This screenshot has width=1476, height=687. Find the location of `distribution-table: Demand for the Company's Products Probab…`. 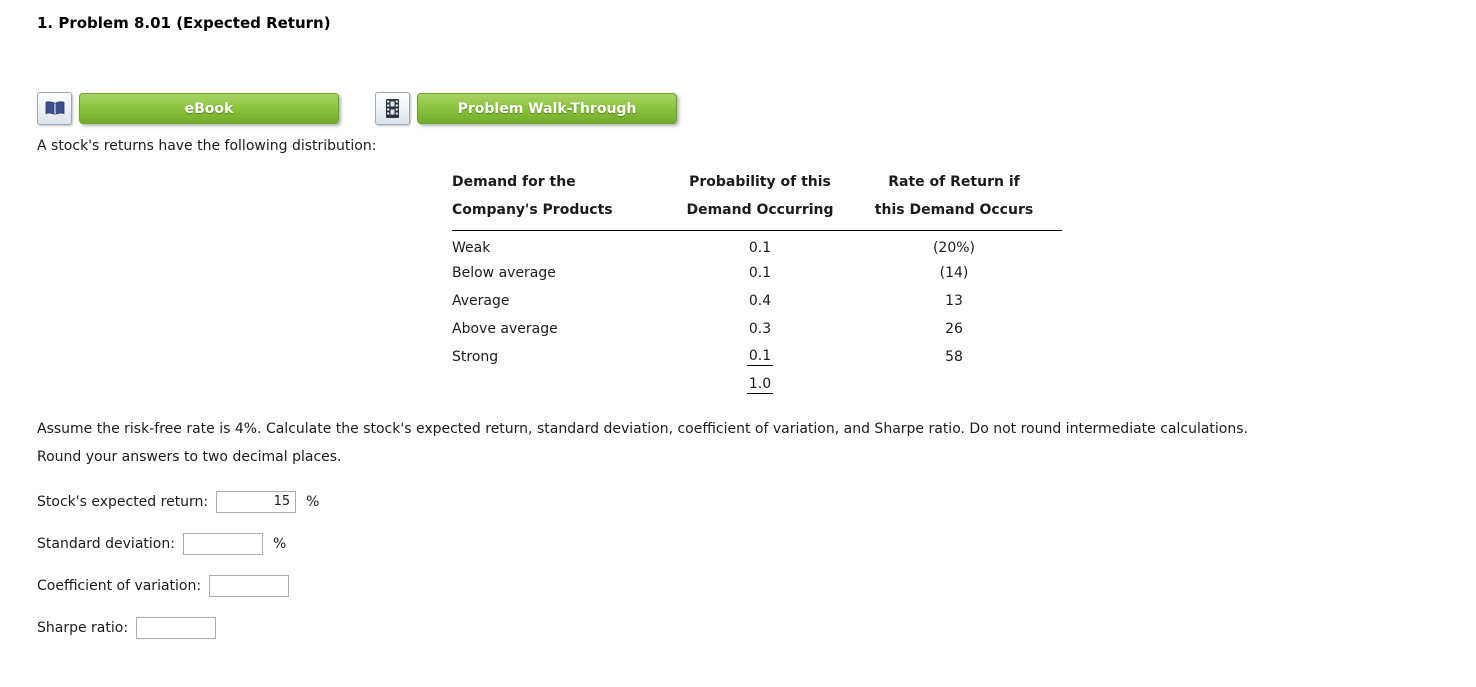

distribution-table: Demand for the Company's Products Probab… is located at coordinates (757, 283).